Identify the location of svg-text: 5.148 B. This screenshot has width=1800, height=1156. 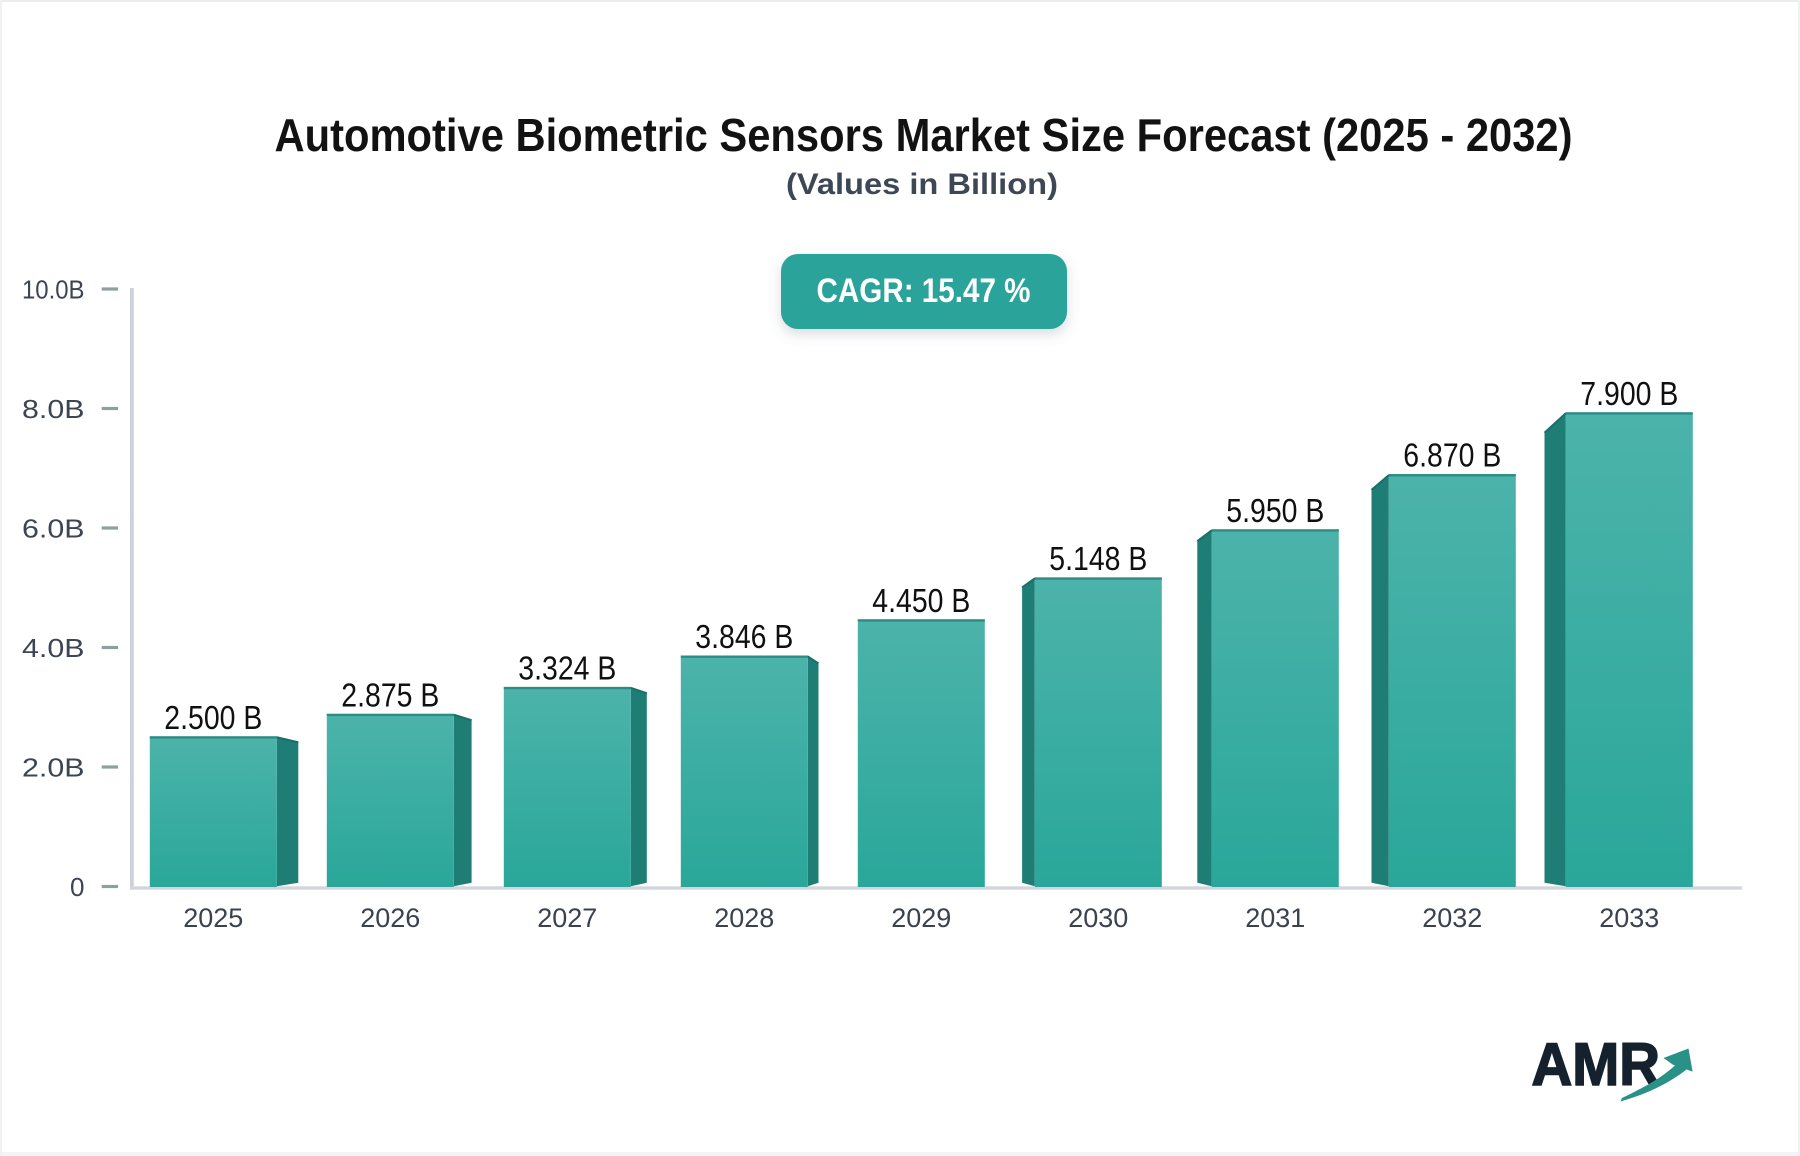
(1098, 558).